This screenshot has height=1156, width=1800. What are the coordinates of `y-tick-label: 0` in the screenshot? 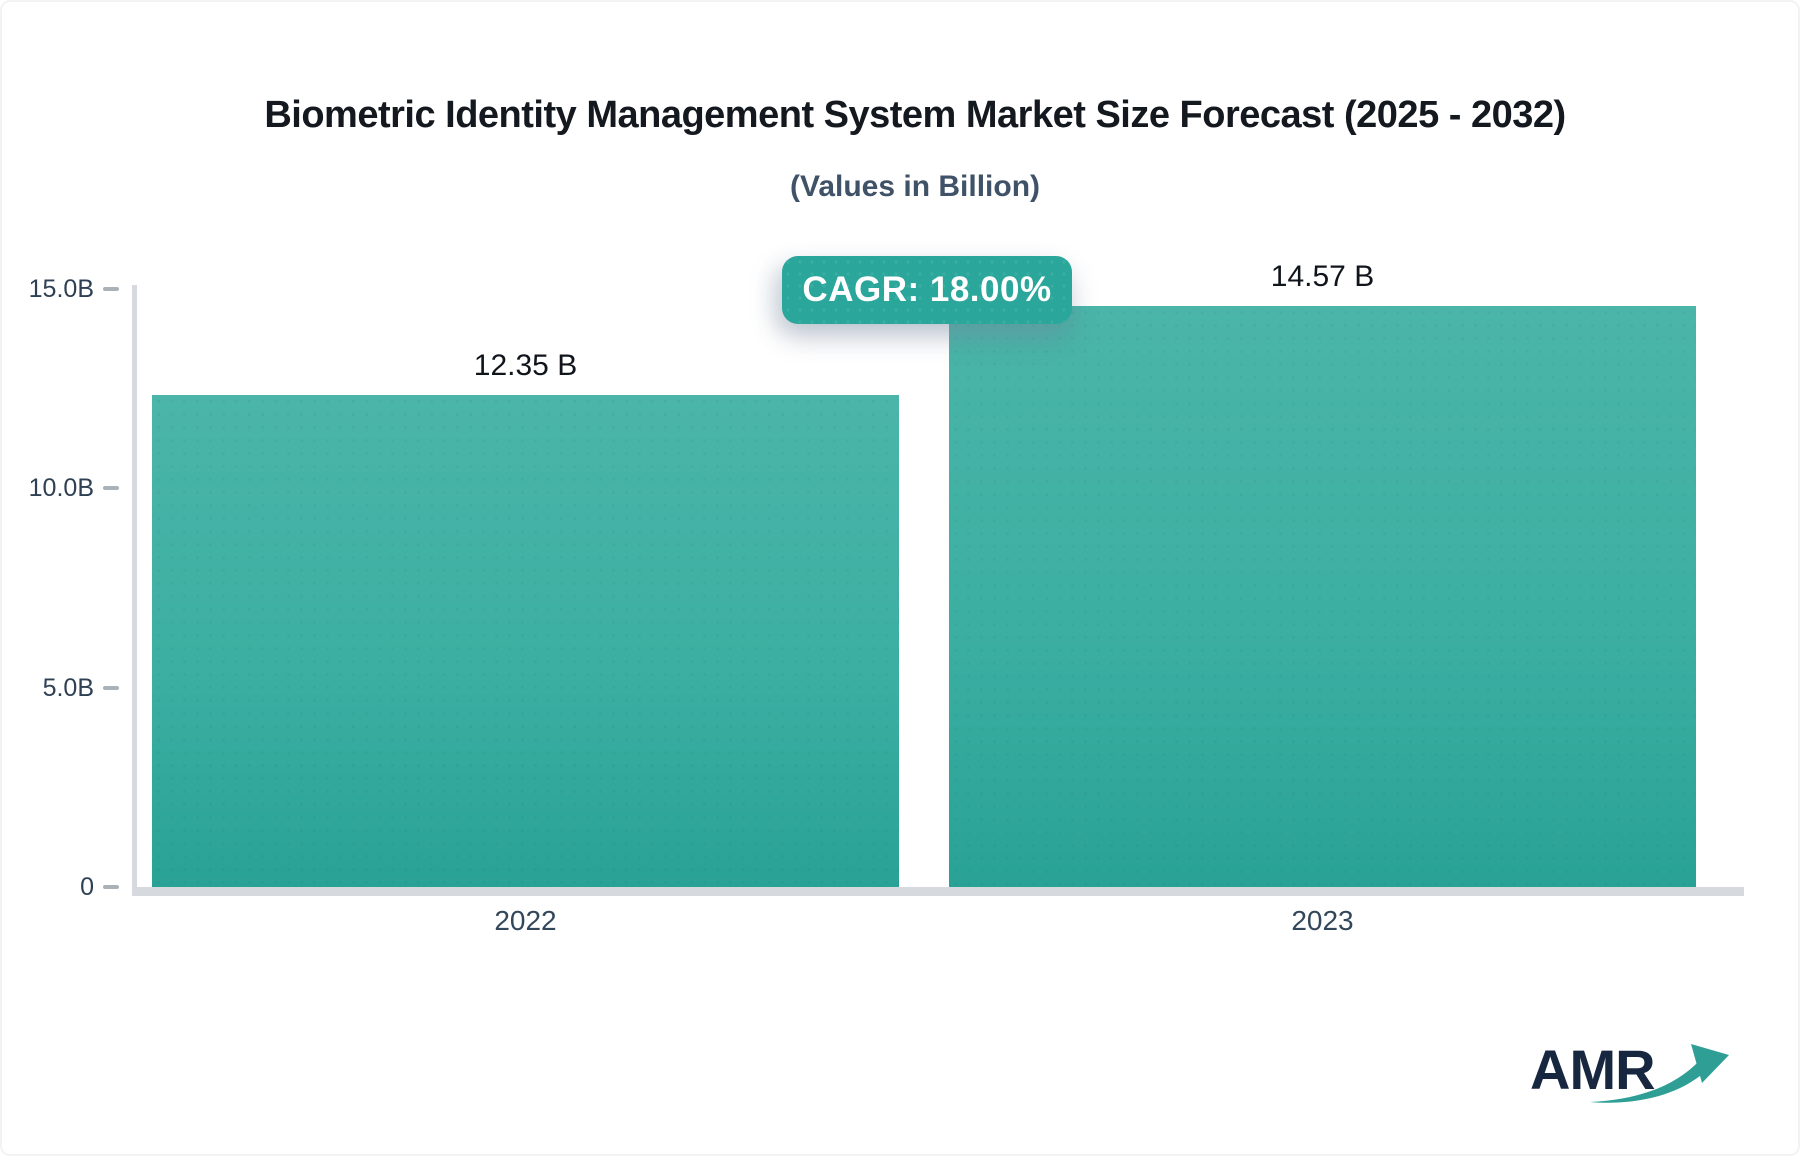 It's located at (87, 887).